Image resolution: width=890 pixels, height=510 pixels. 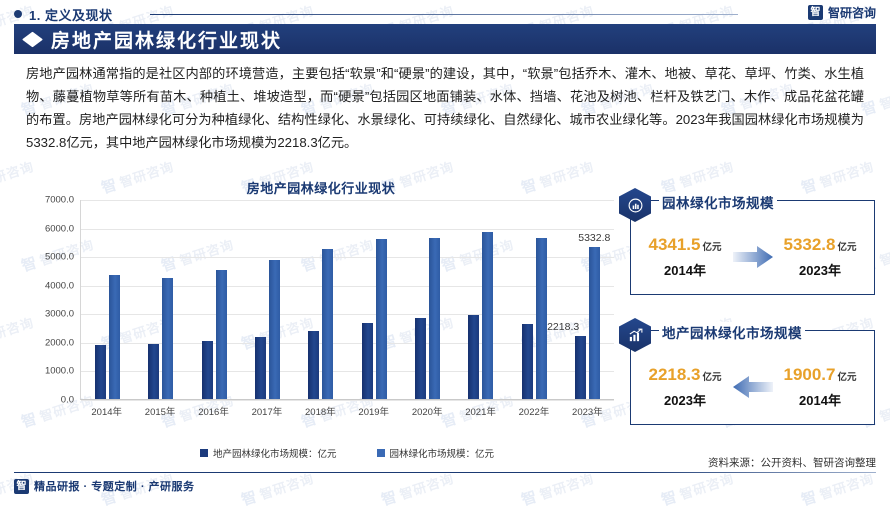 What do you see at coordinates (59, 200) in the screenshot?
I see `y-axis-tick-label: 7000.0` at bounding box center [59, 200].